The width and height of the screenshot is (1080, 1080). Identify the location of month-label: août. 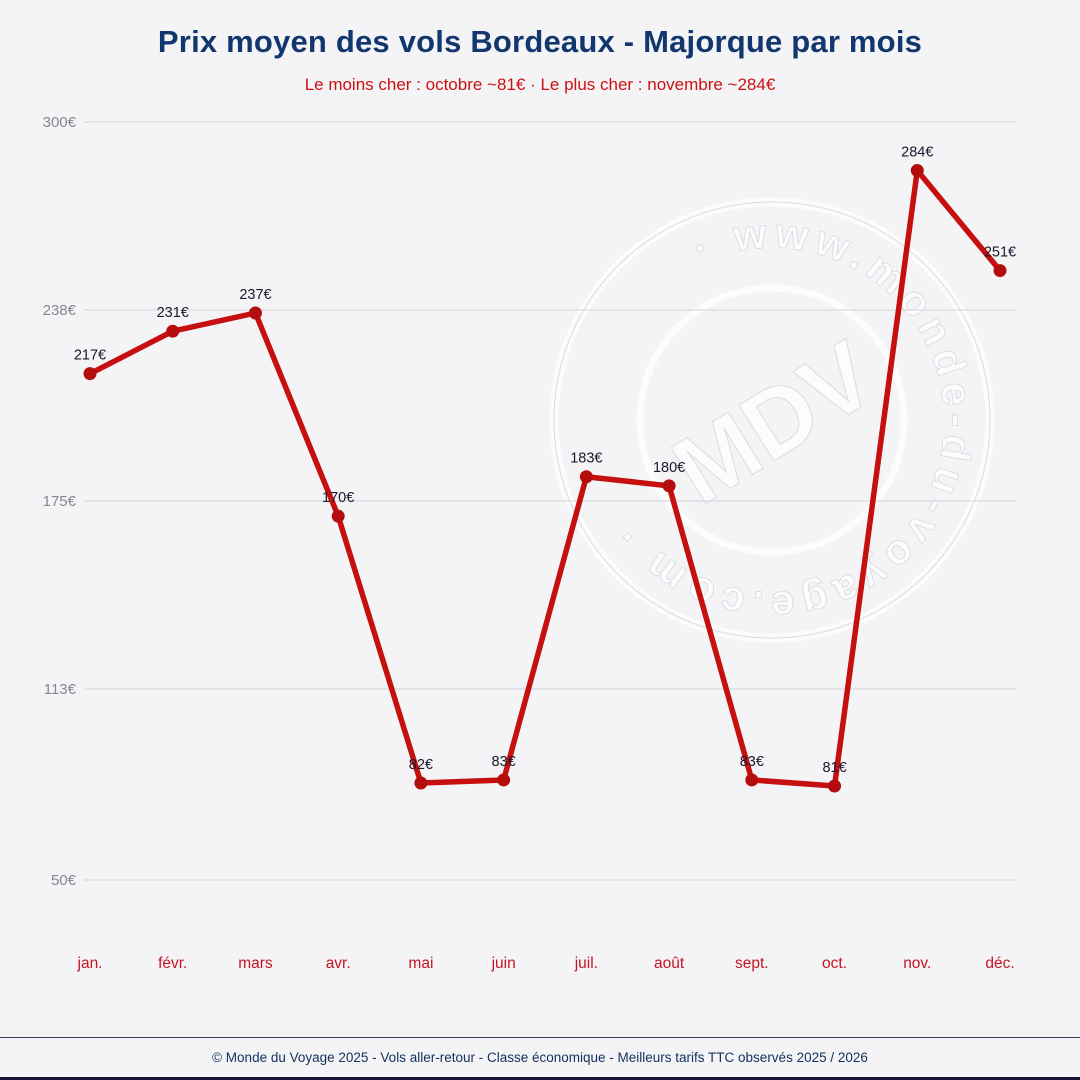
(669, 963).